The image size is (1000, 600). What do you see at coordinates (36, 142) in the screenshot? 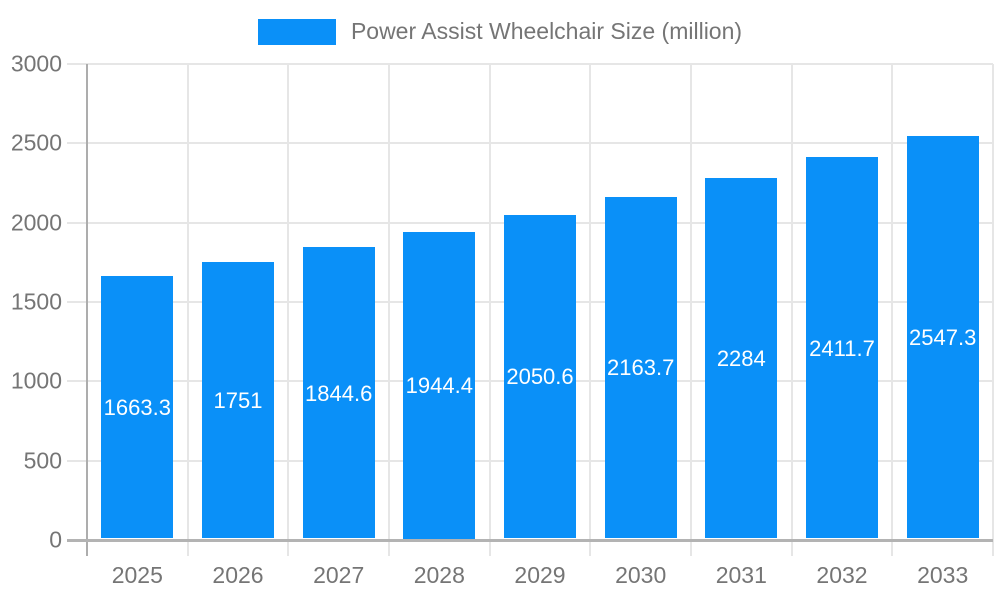
I see `y-tick-label: 2500` at bounding box center [36, 142].